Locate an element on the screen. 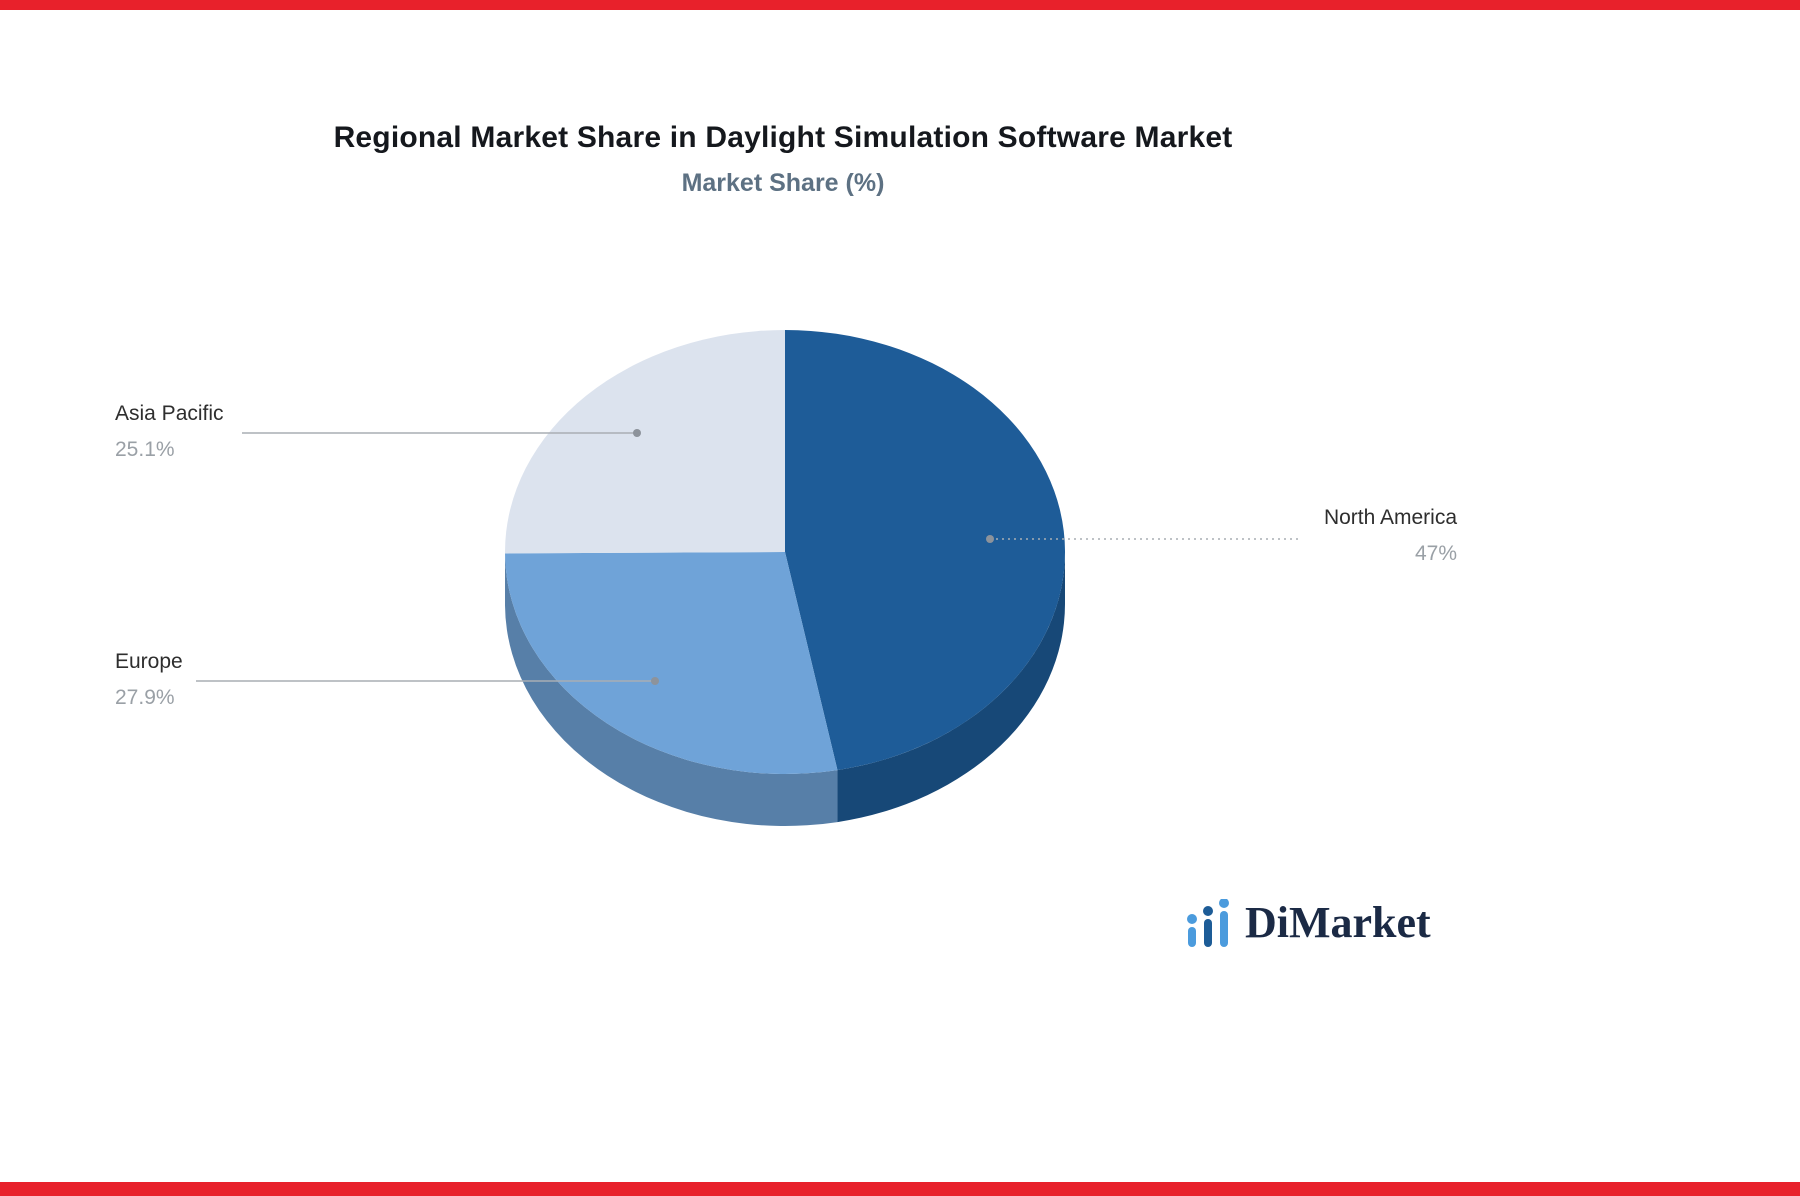 The height and width of the screenshot is (1196, 1800). slice-label-north-america: North America 47% is located at coordinates (1390, 535).